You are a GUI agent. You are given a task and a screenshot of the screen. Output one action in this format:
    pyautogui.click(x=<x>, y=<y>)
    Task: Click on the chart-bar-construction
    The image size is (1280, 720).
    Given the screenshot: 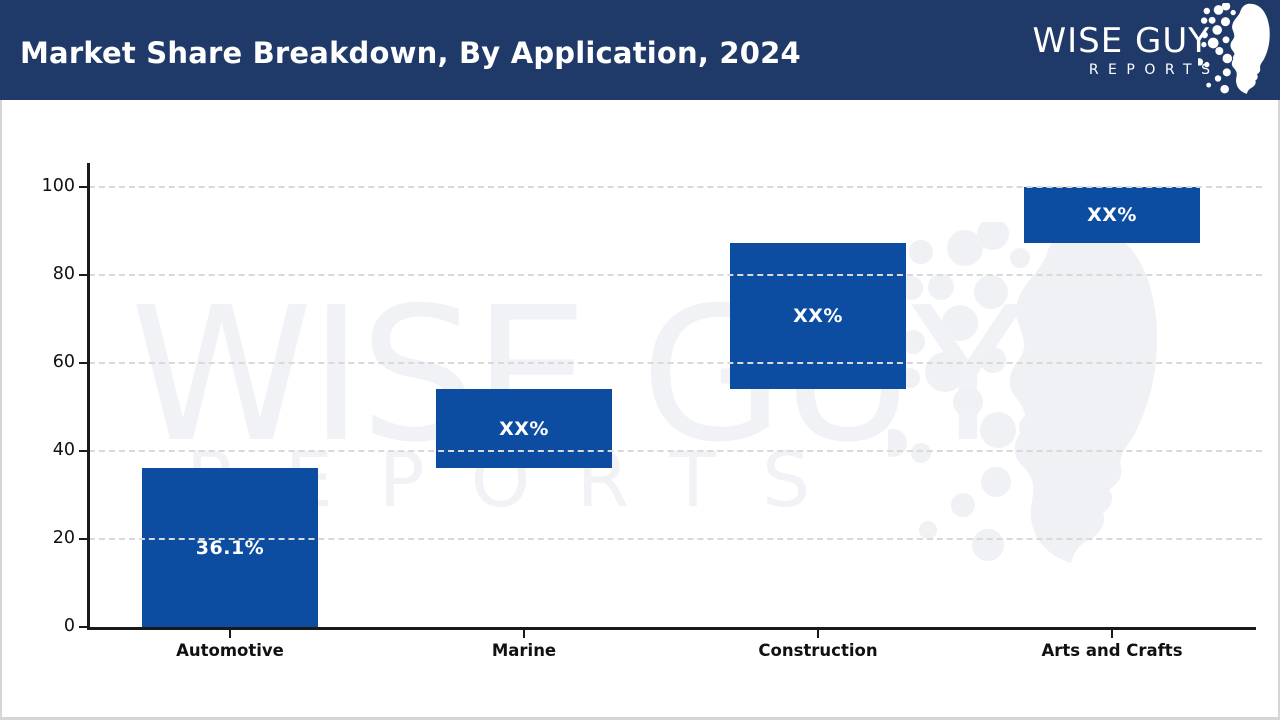 What is the action you would take?
    pyautogui.click(x=818, y=316)
    